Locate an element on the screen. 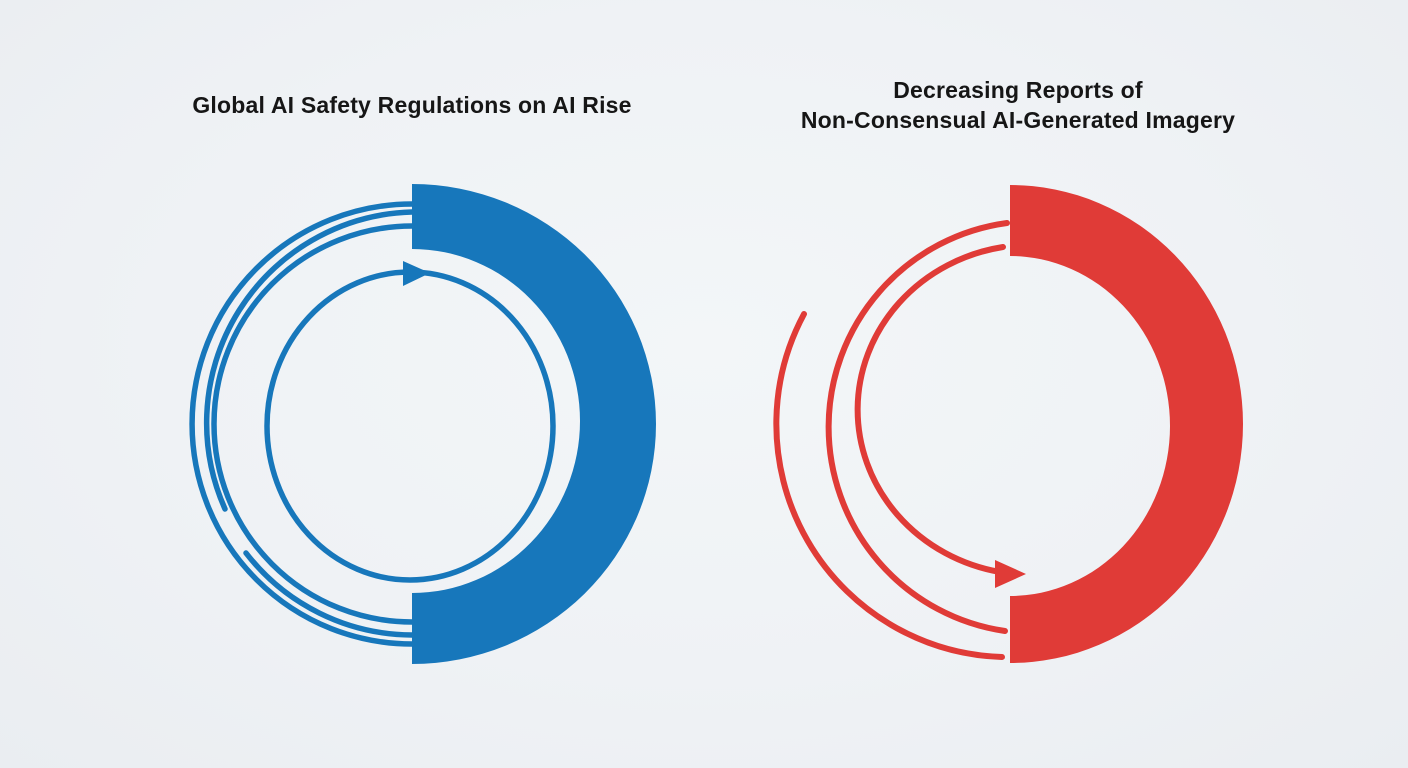  blue-inner-thin-arc is located at coordinates (313, 424).